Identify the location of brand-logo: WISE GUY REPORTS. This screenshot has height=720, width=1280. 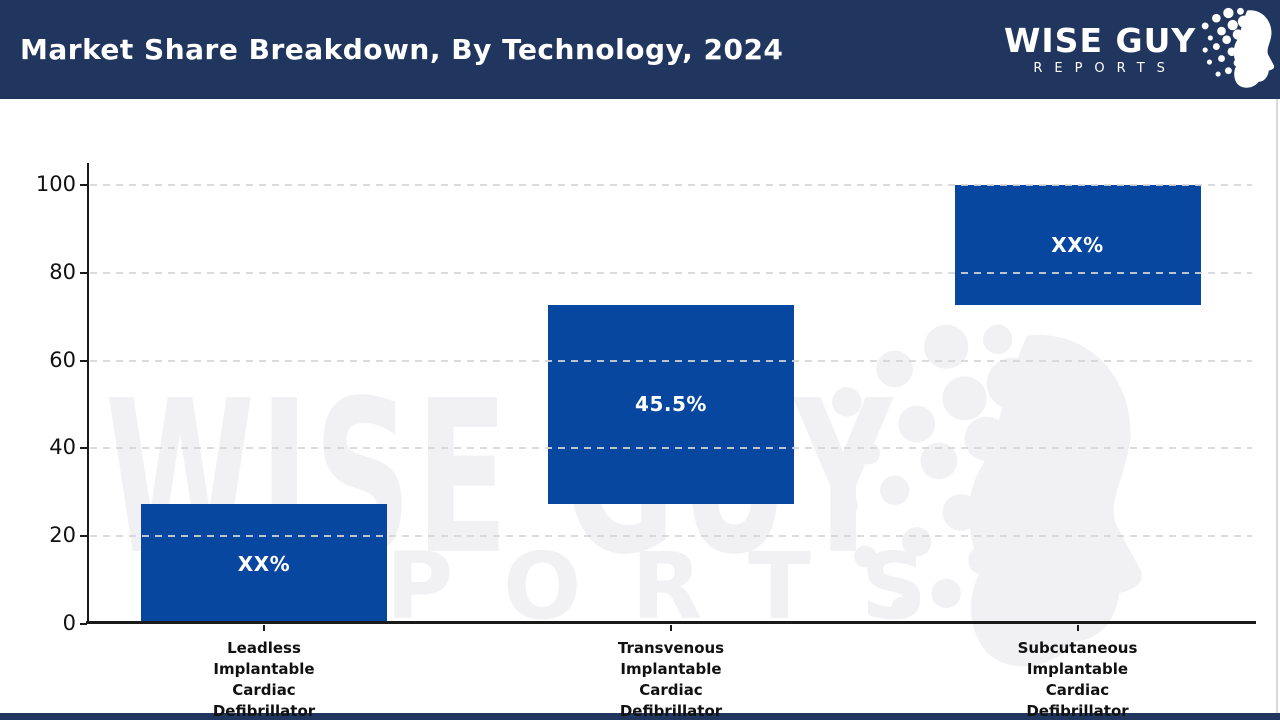
(1139, 50).